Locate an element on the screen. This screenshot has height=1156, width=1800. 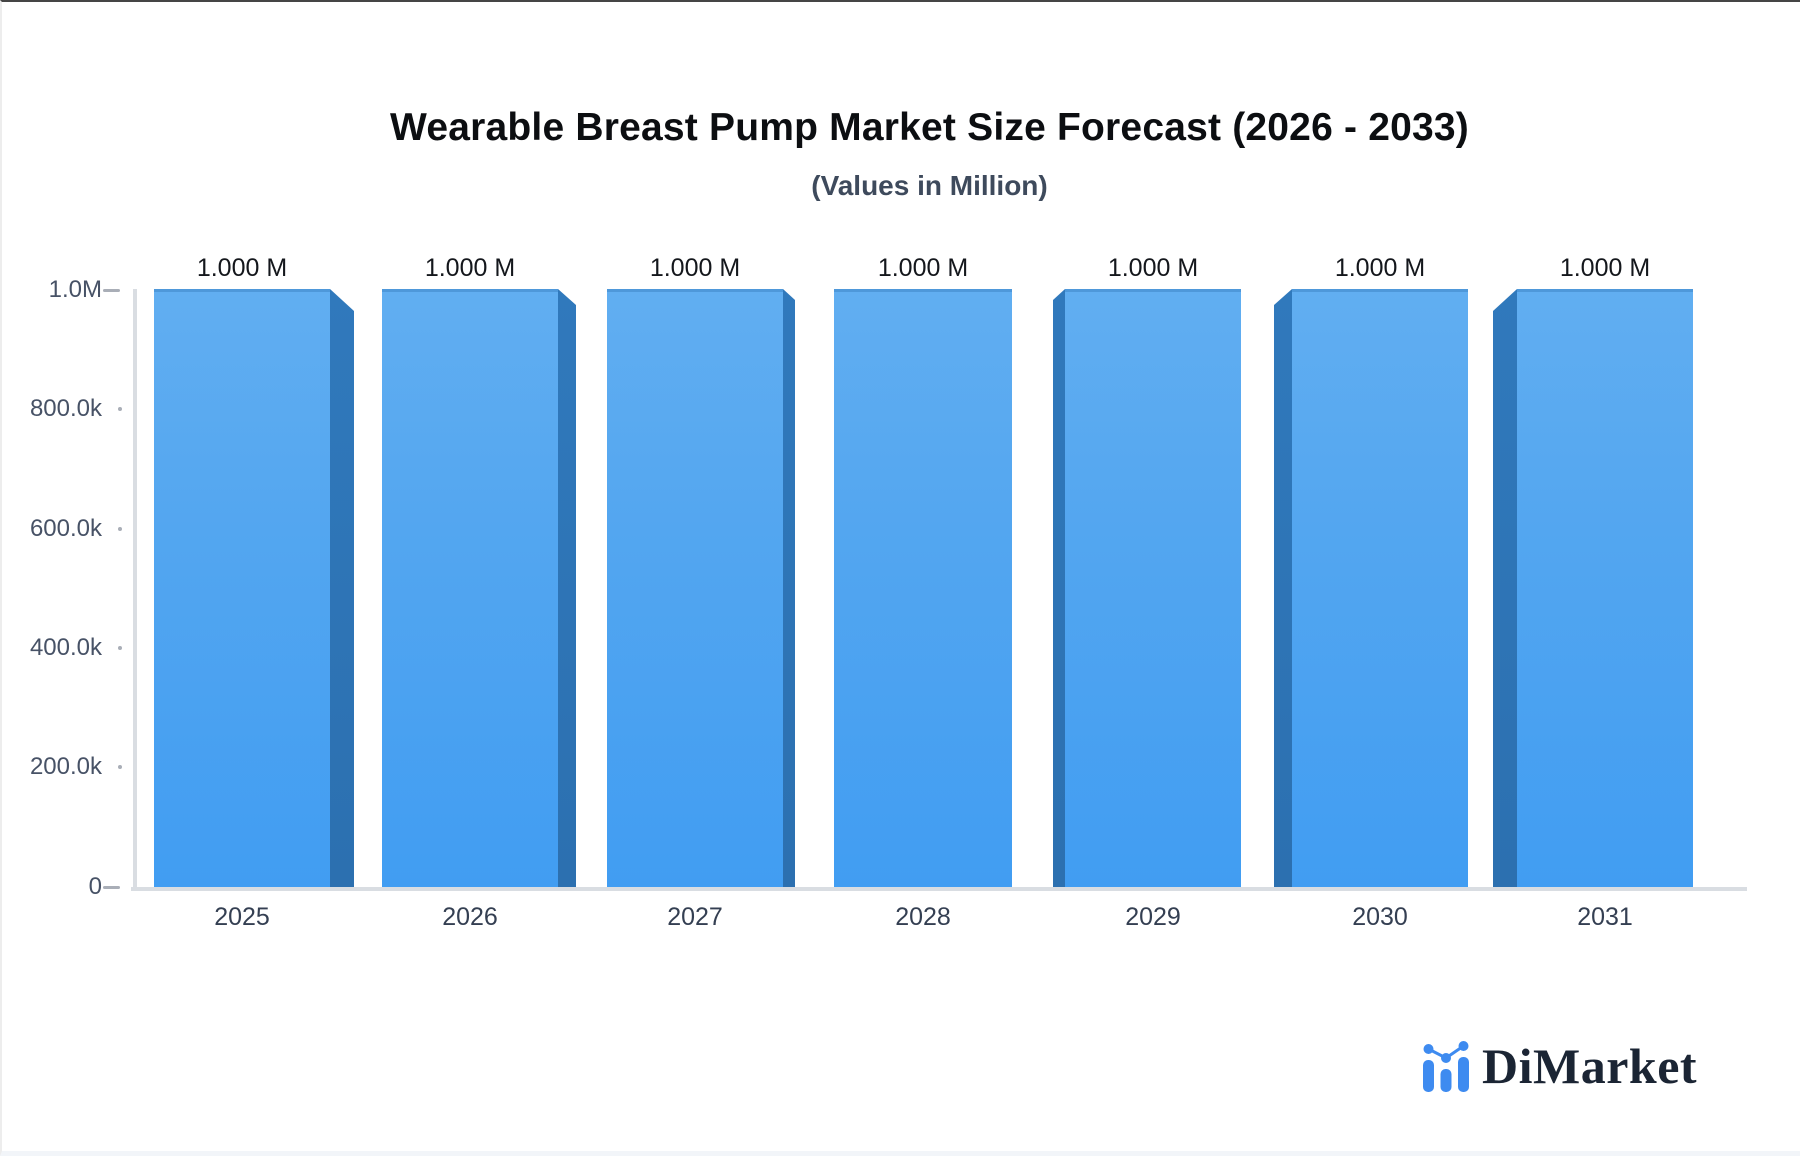
bar-2027: 1.000 M 2027 is located at coordinates (701, 592).